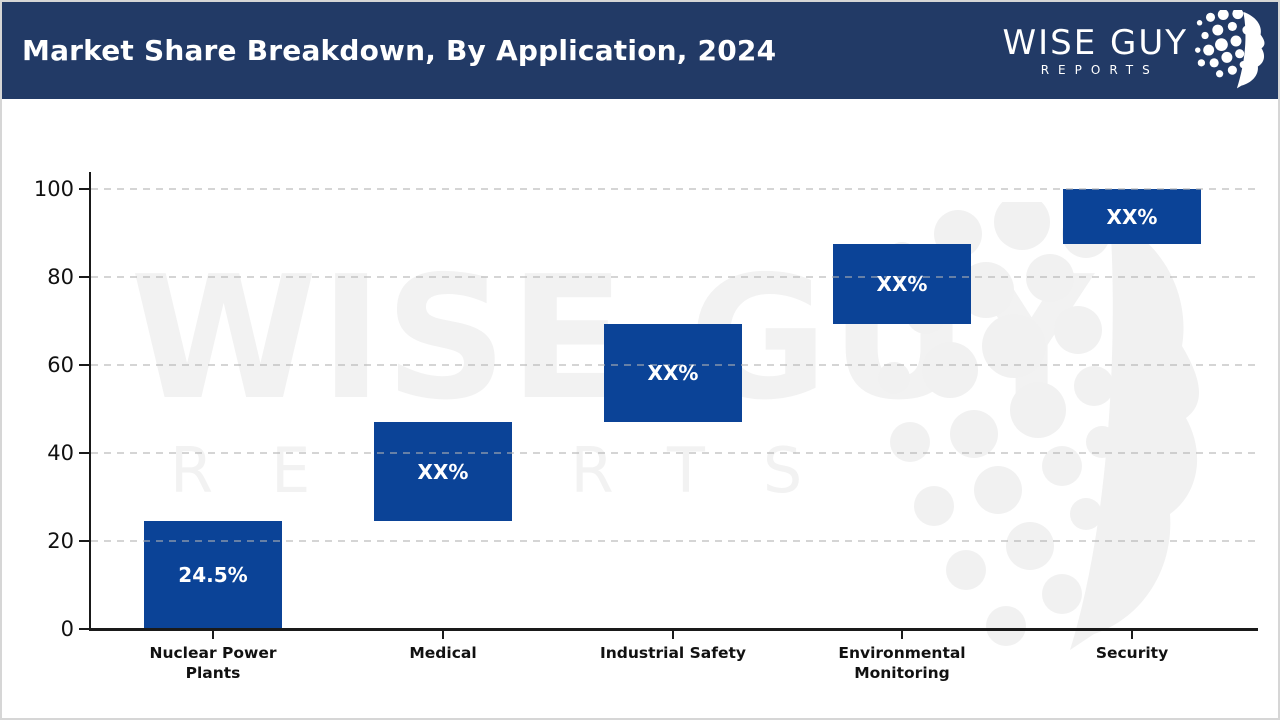 Image resolution: width=1280 pixels, height=720 pixels. What do you see at coordinates (53, 189) in the screenshot?
I see `y-tick-label: 100` at bounding box center [53, 189].